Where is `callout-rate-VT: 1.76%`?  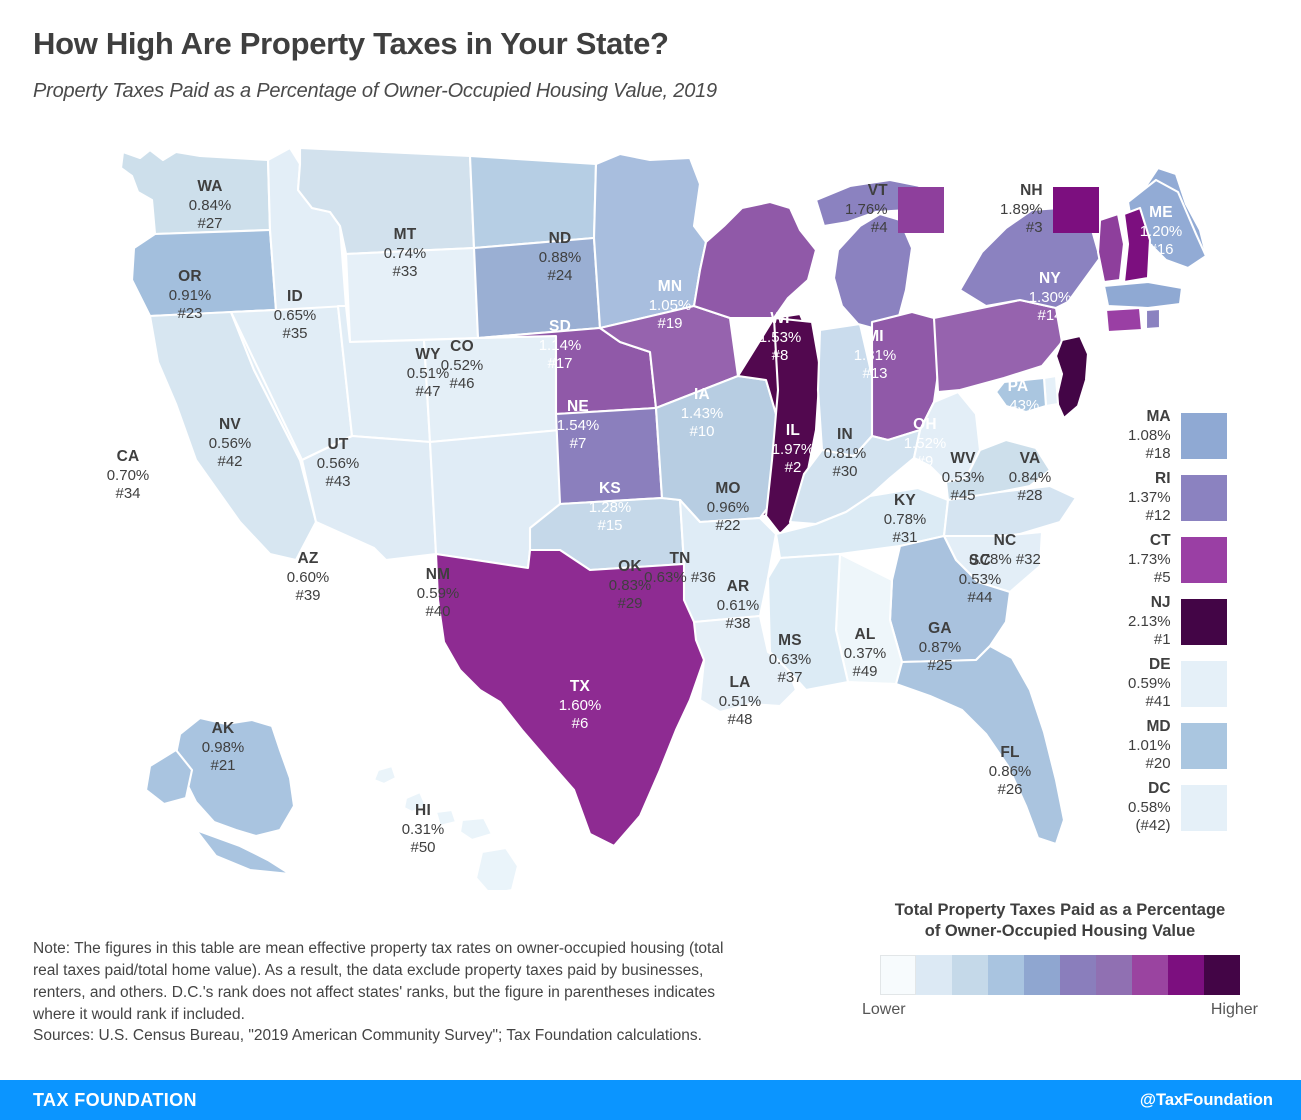 callout-rate-VT: 1.76% is located at coordinates (866, 209).